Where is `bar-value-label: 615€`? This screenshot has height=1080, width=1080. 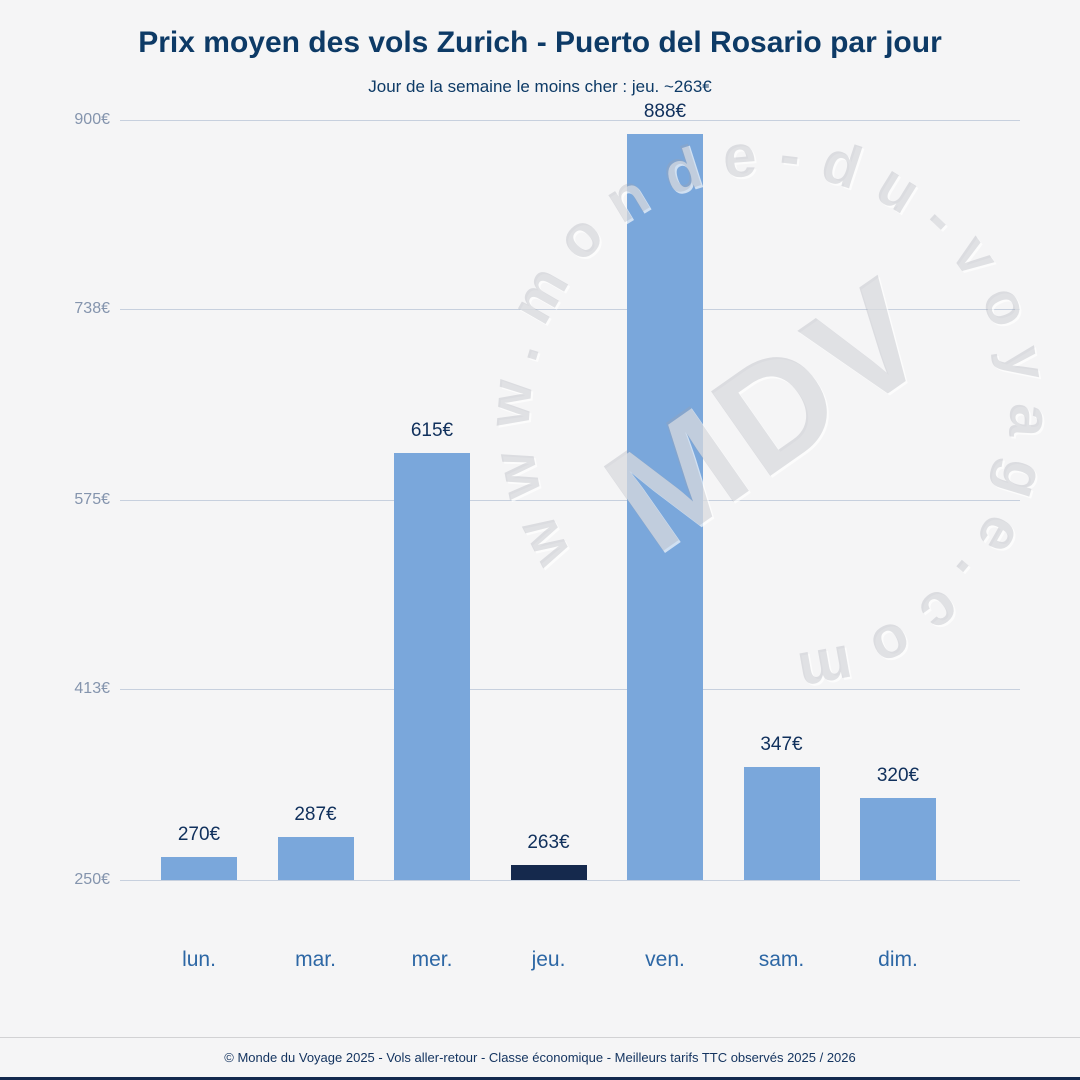
bar-value-label: 615€ is located at coordinates (432, 431).